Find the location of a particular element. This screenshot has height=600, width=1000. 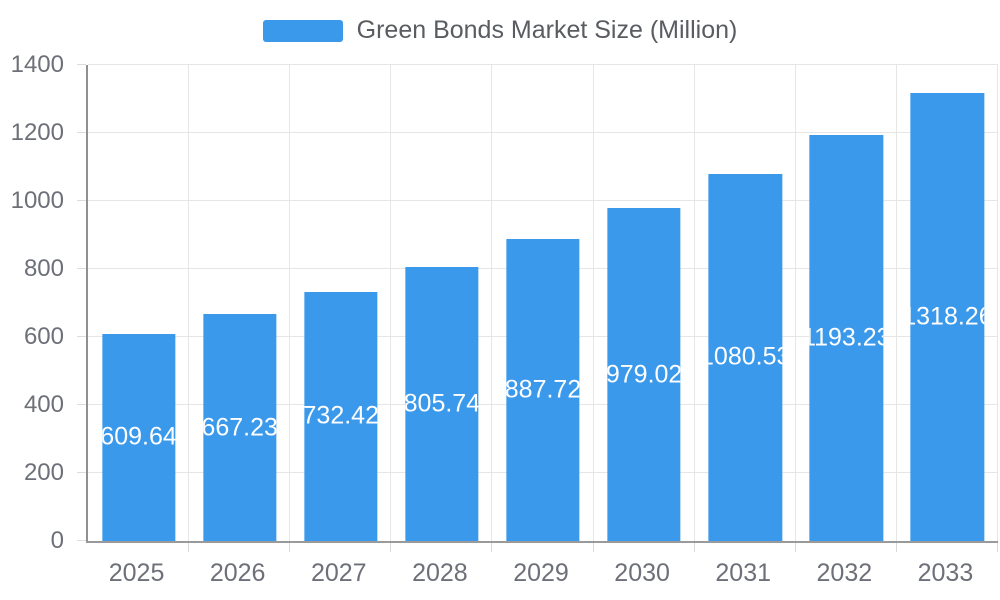

bar-2032: 1193.23 is located at coordinates (846, 338).